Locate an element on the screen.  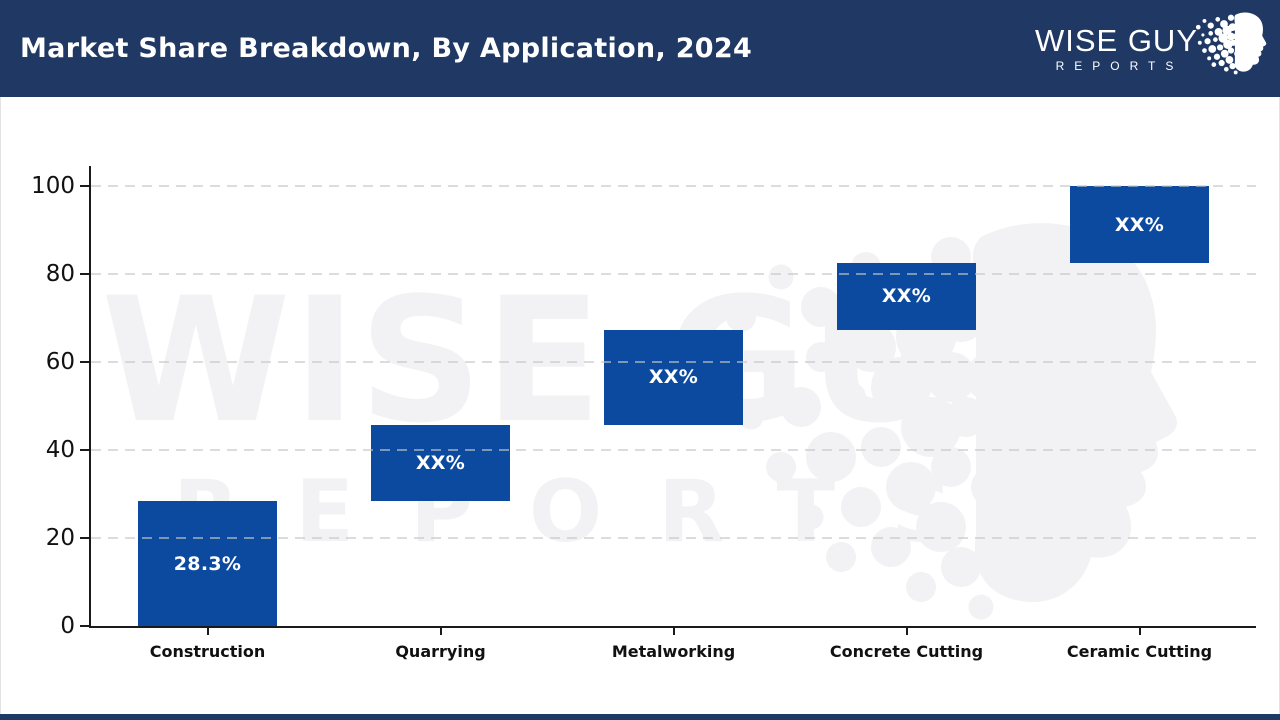
bar-metalworking: XX% is located at coordinates (673, 377).